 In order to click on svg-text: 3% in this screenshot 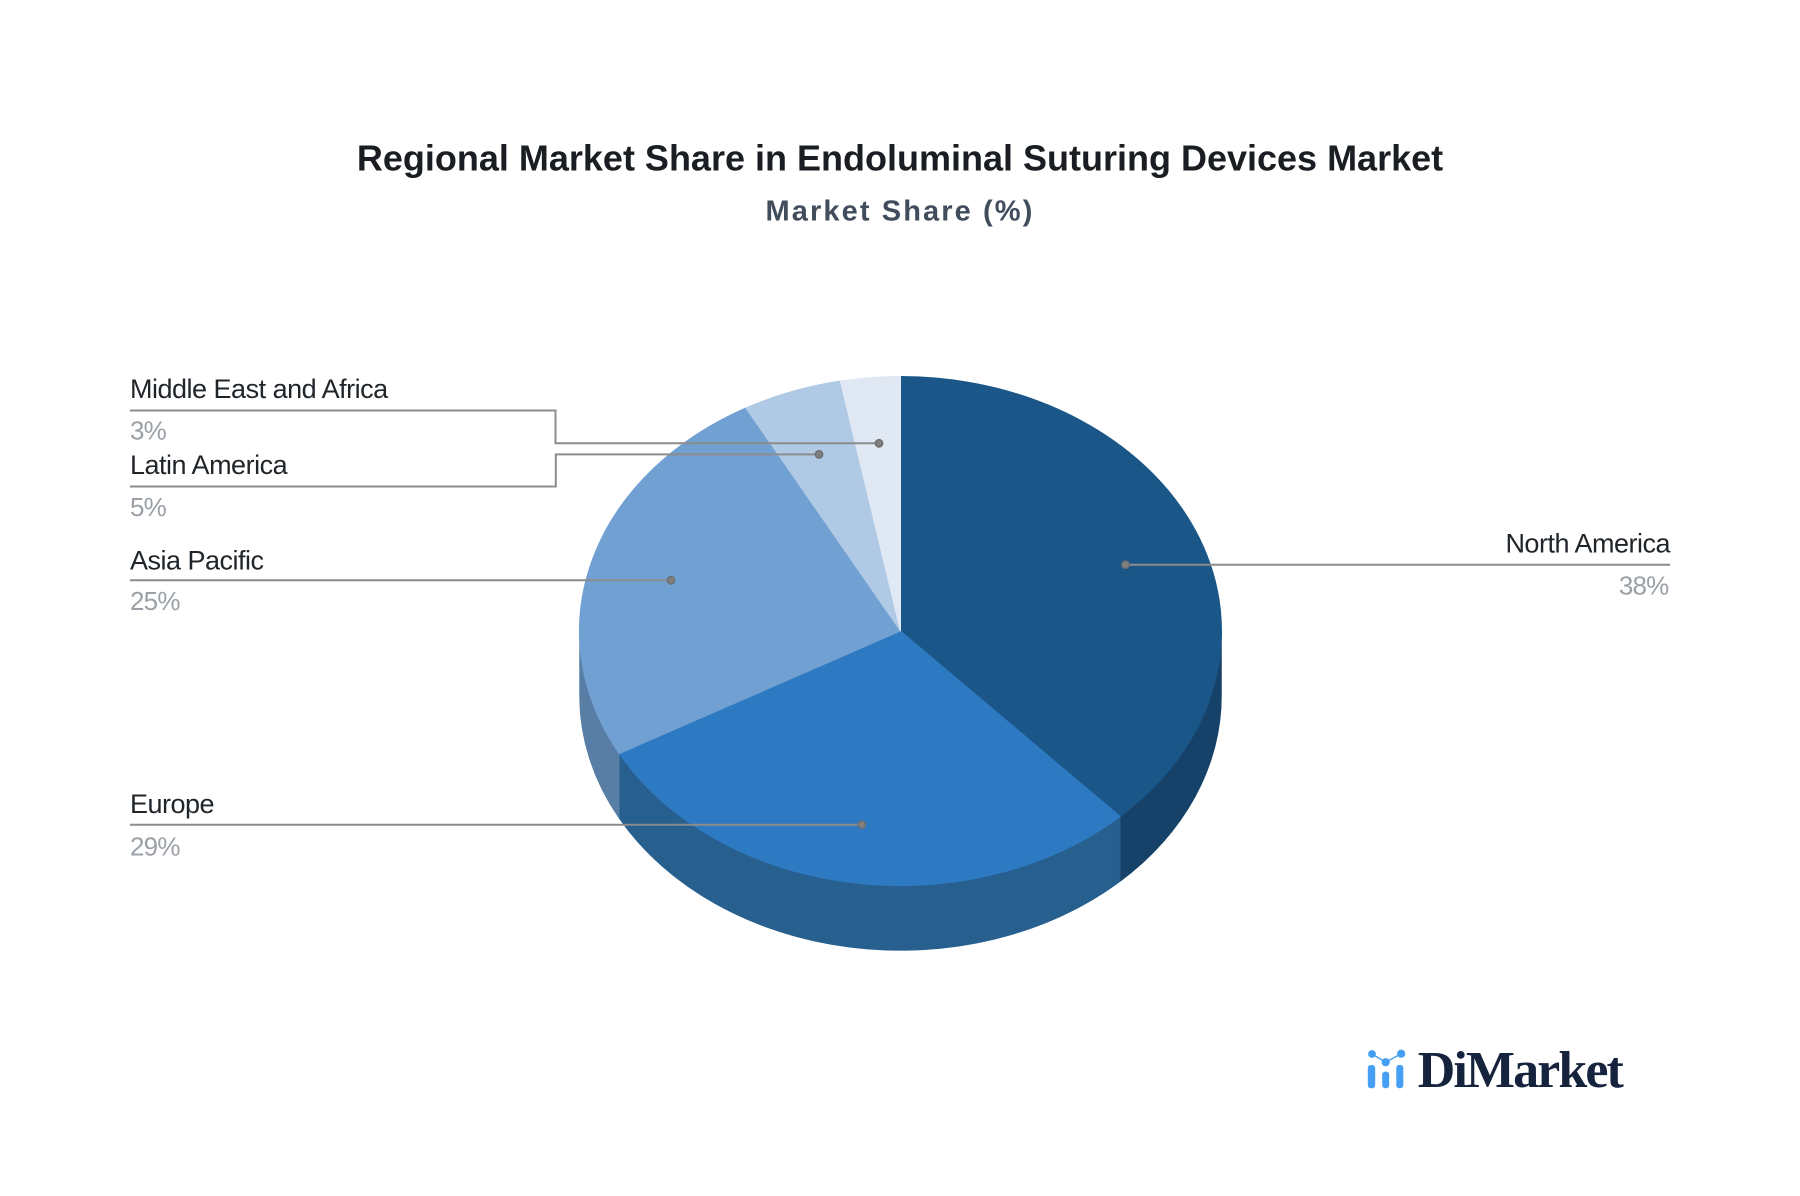, I will do `click(148, 431)`.